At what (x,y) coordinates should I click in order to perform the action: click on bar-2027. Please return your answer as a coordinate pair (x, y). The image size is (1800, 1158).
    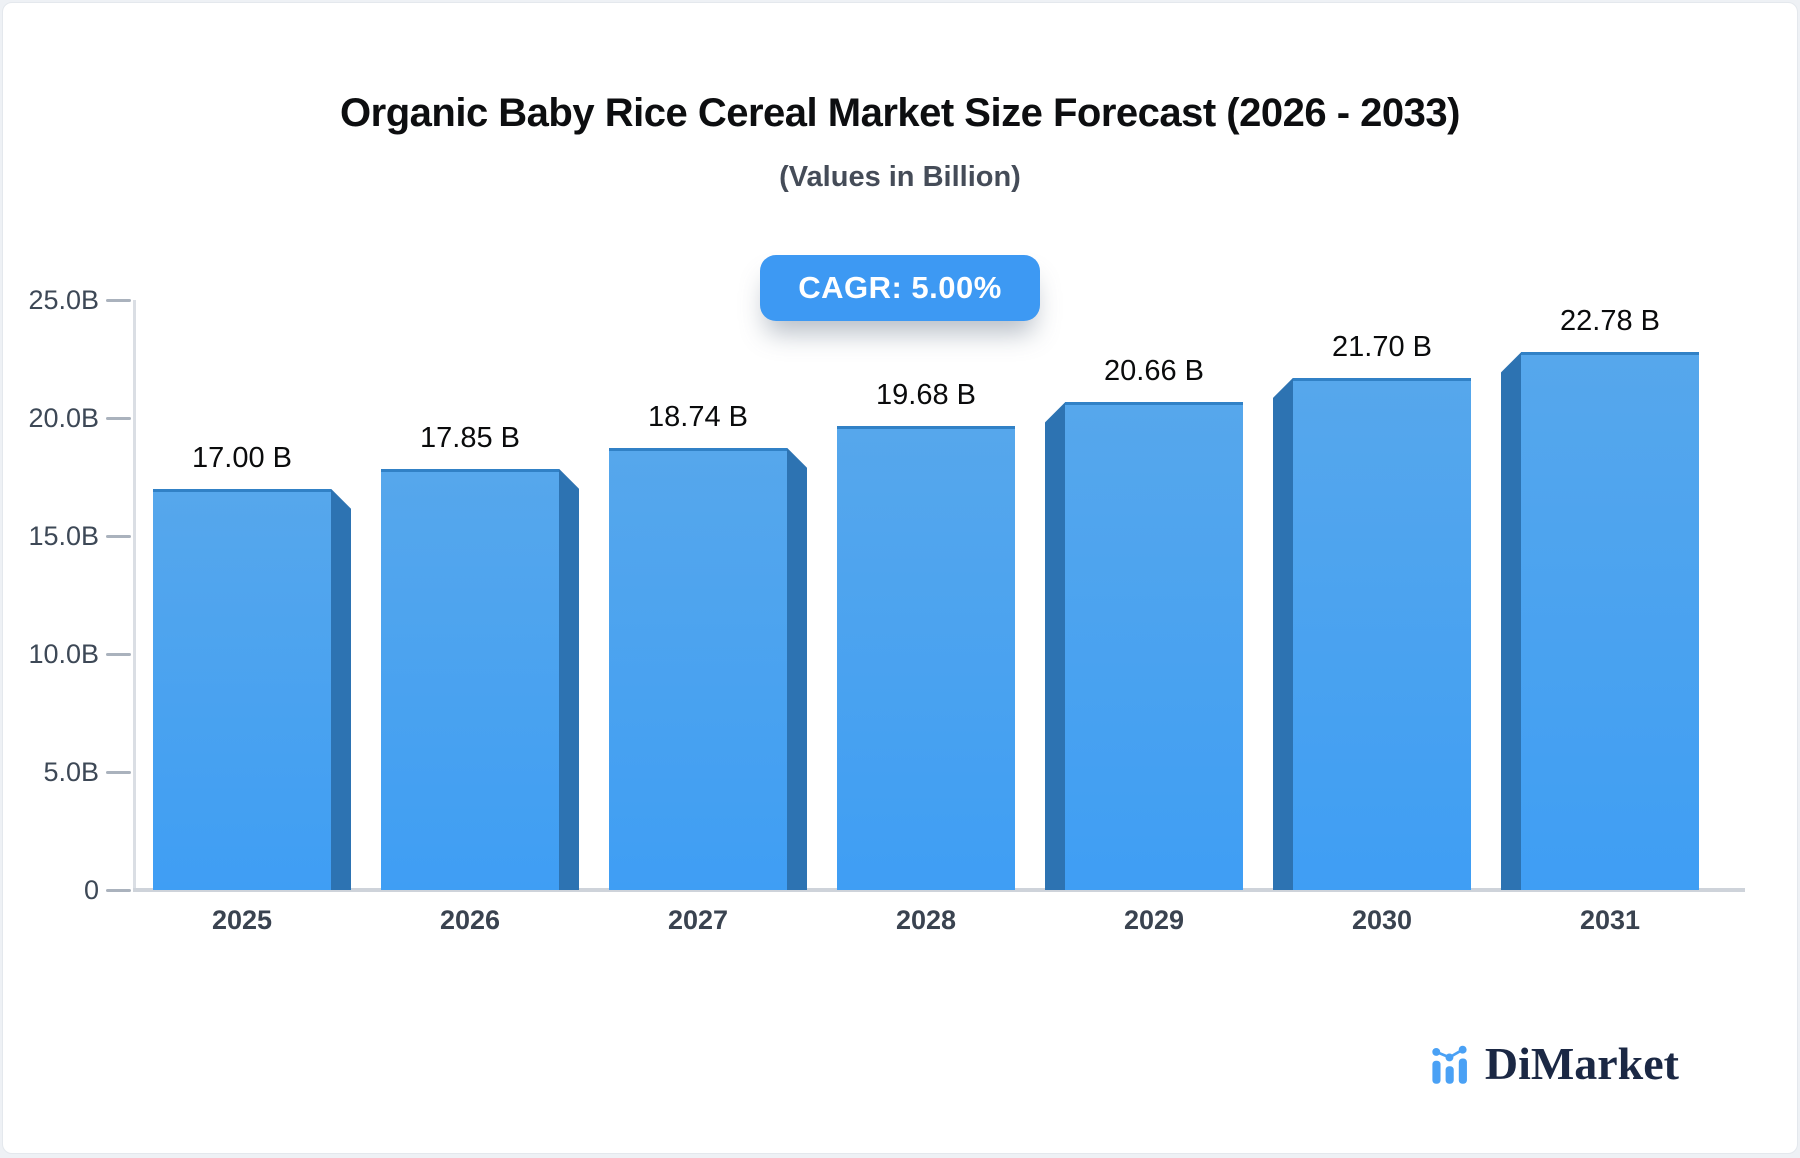
    Looking at the image, I should click on (698, 668).